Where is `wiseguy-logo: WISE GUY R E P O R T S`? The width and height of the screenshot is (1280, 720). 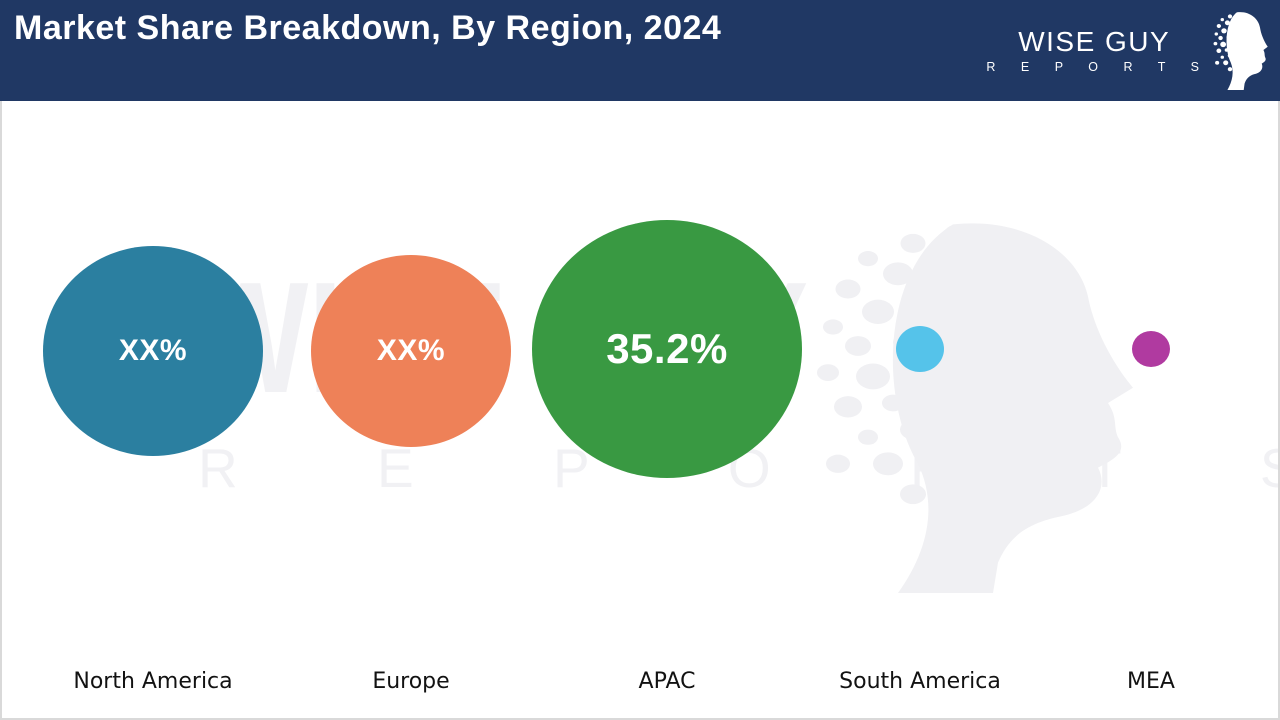 wiseguy-logo: WISE GUY R E P O R T S is located at coordinates (1125, 50).